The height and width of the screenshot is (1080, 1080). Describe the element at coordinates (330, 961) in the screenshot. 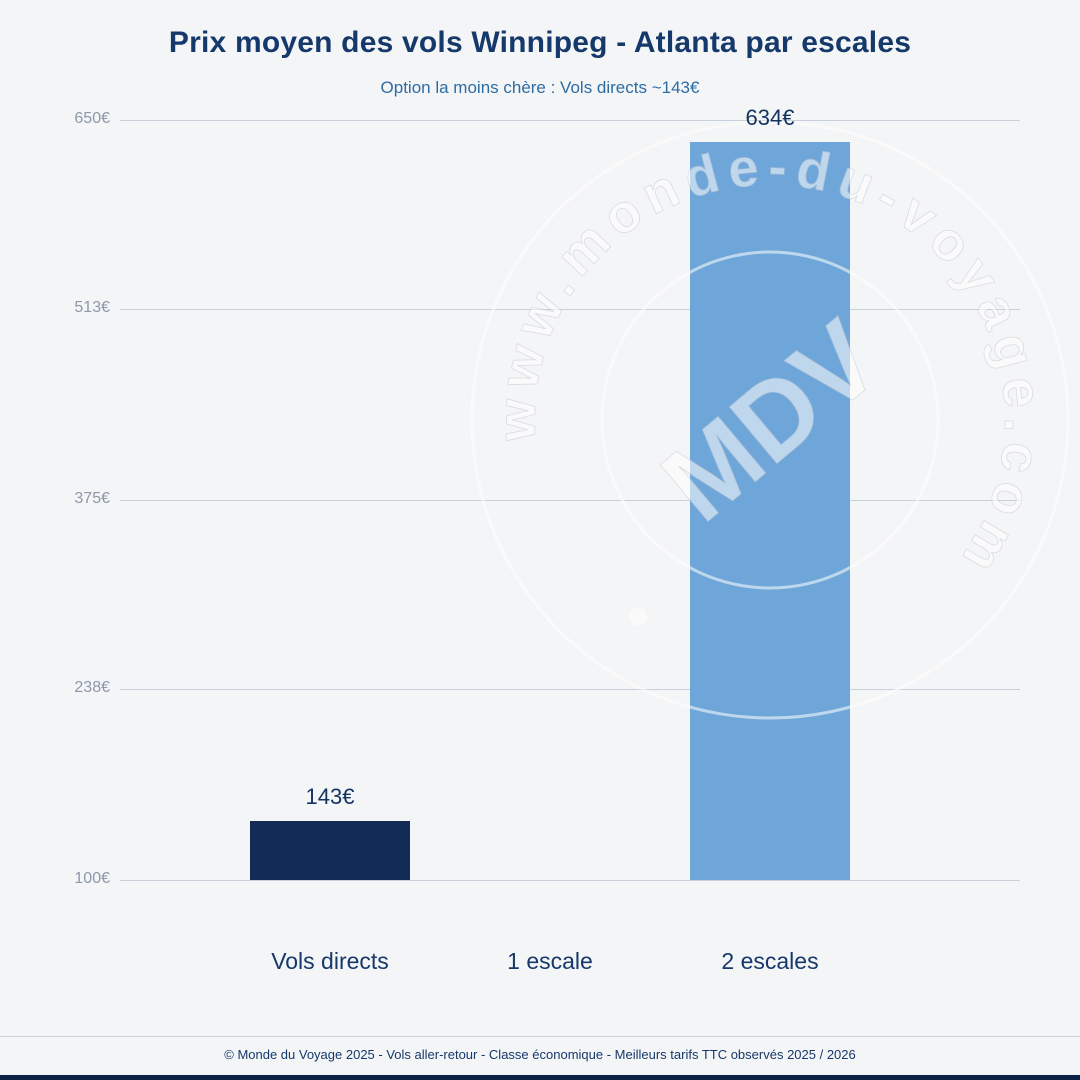

I see `x-axis-category-label: Vols directs` at that location.